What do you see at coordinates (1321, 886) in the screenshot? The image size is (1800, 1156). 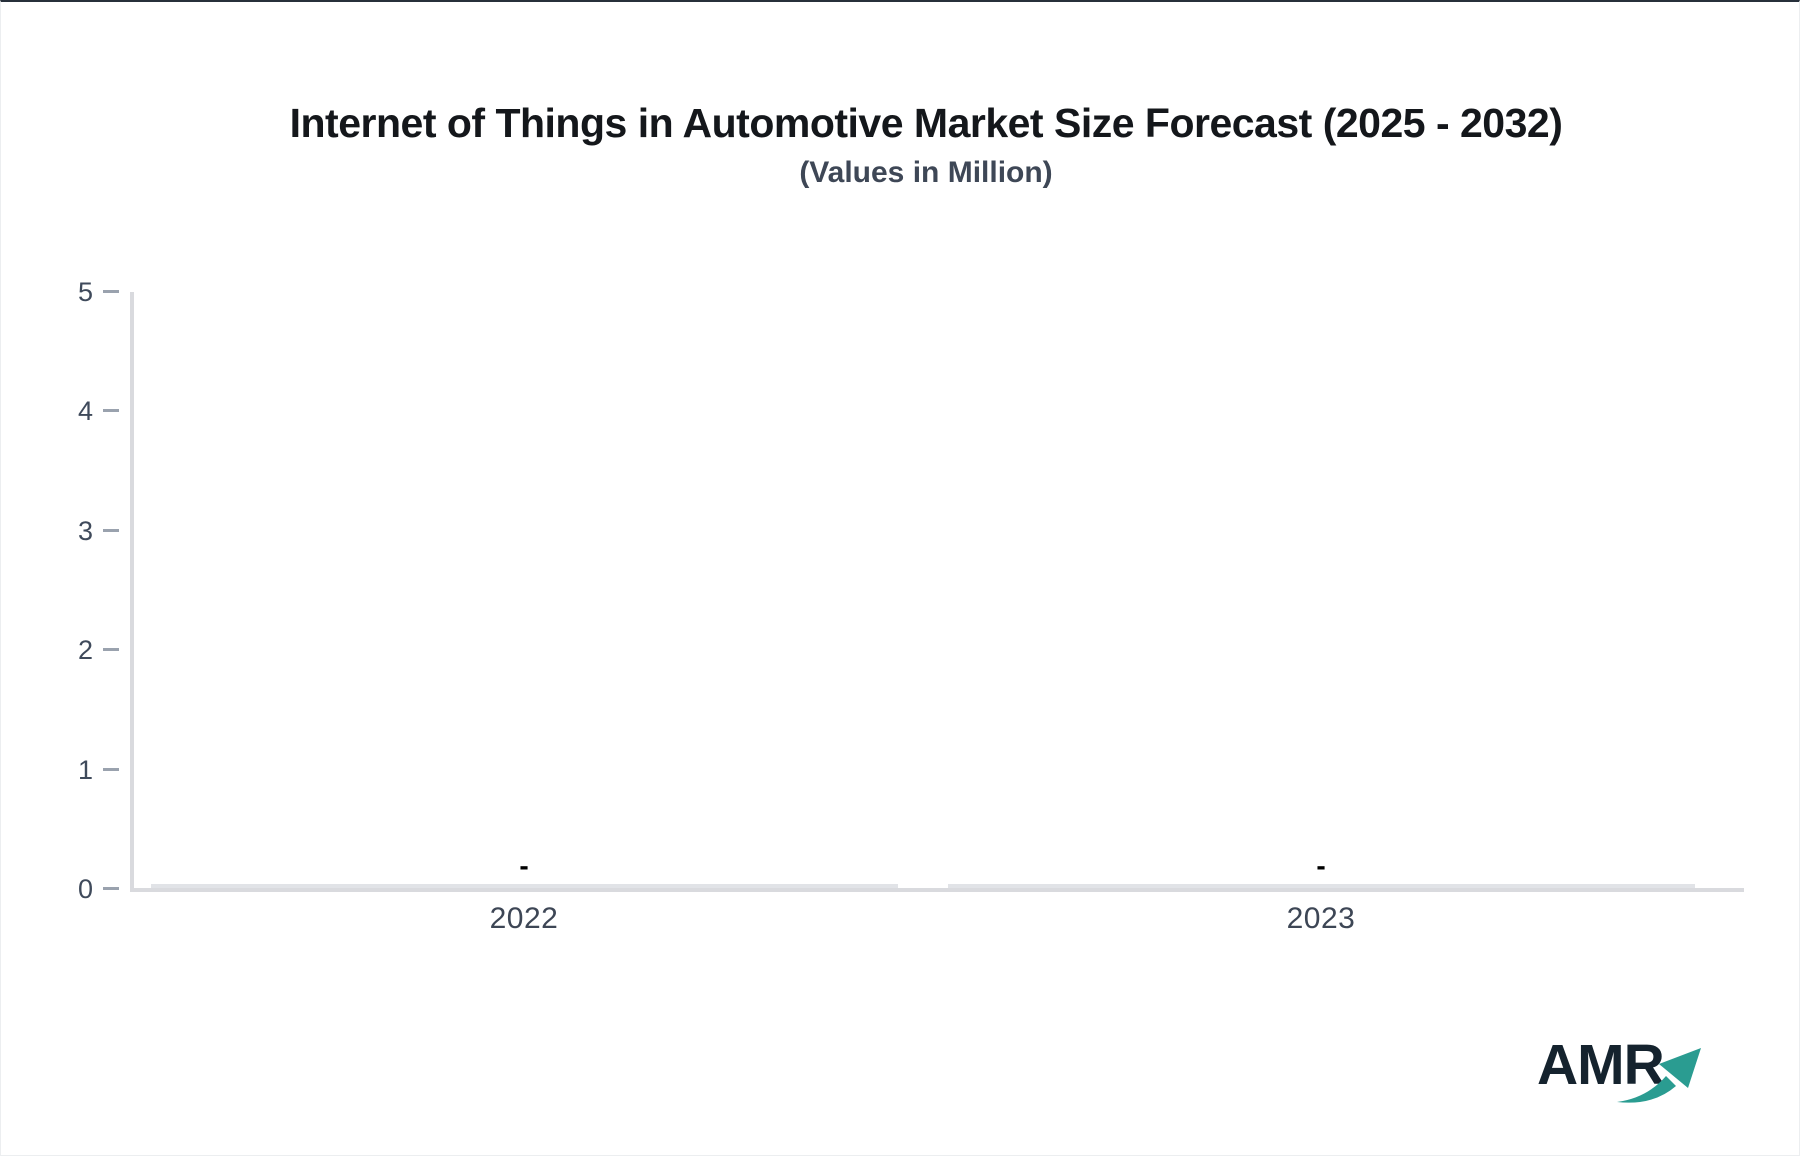 I see `bar-2023` at bounding box center [1321, 886].